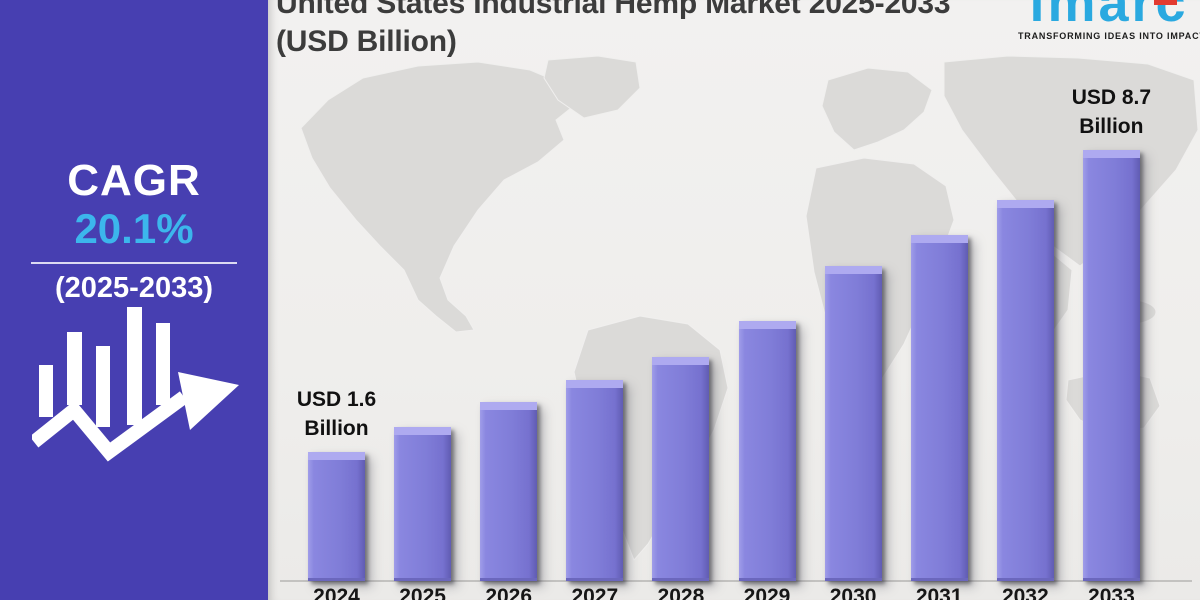 The image size is (1200, 600). What do you see at coordinates (509, 491) in the screenshot?
I see `bar-2026` at bounding box center [509, 491].